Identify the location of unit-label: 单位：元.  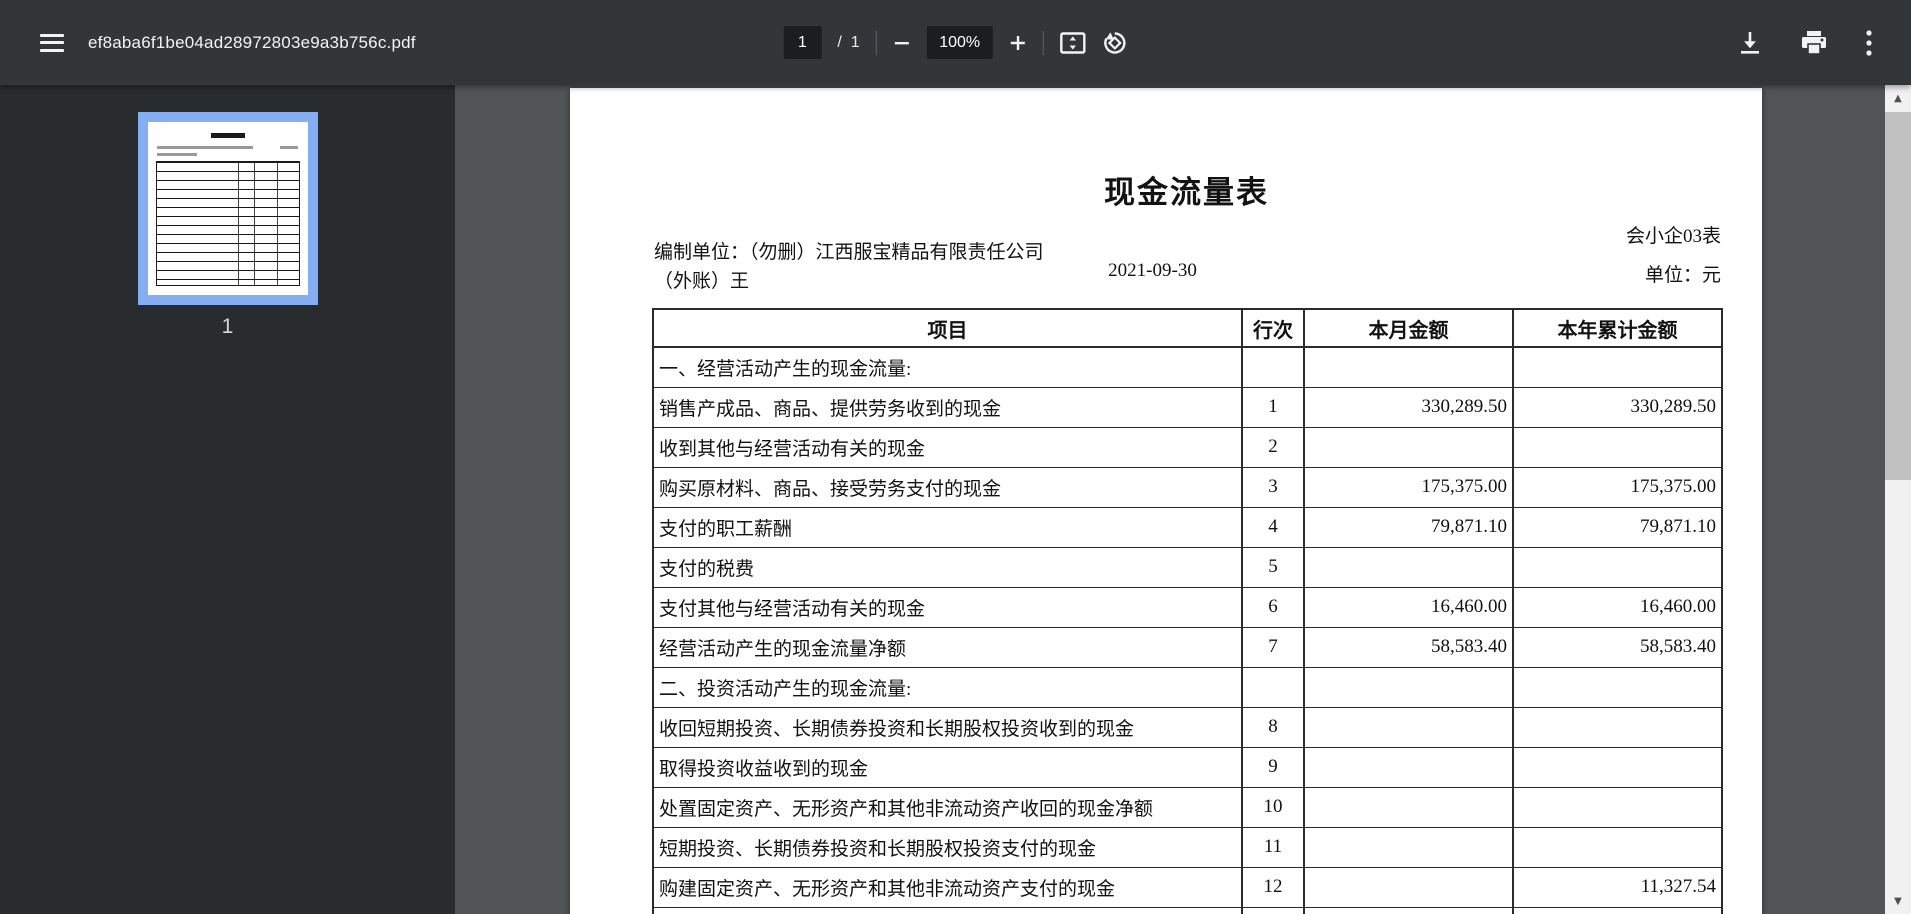
(1682, 275).